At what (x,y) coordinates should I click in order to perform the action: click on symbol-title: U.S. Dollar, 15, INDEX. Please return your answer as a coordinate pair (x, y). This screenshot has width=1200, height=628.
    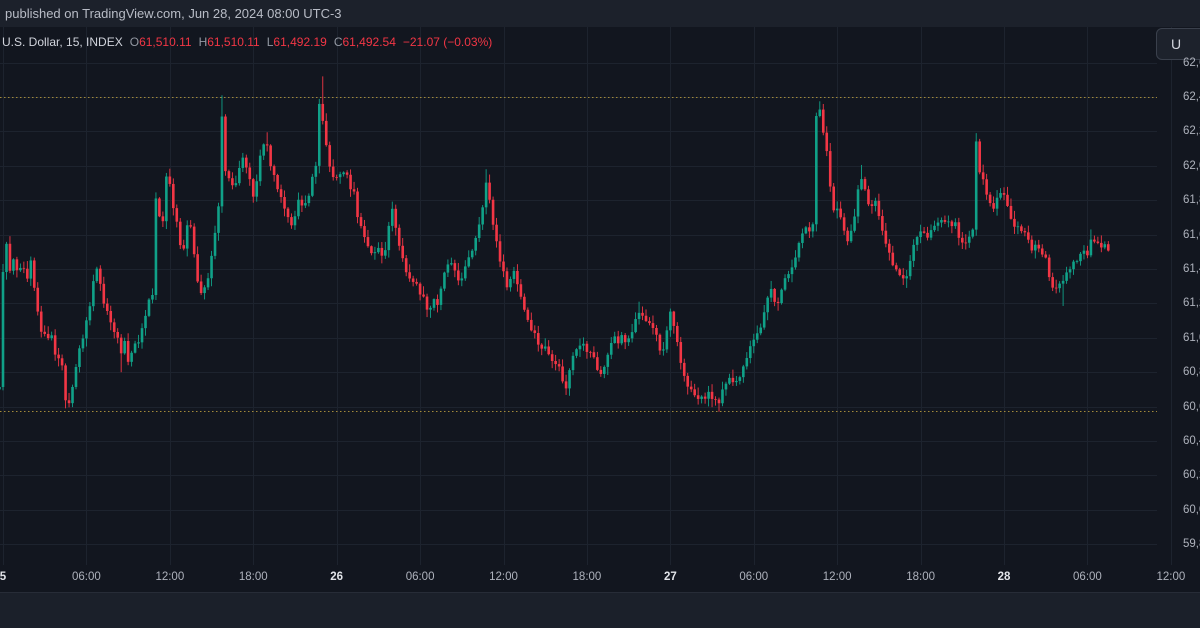
    Looking at the image, I should click on (62, 42).